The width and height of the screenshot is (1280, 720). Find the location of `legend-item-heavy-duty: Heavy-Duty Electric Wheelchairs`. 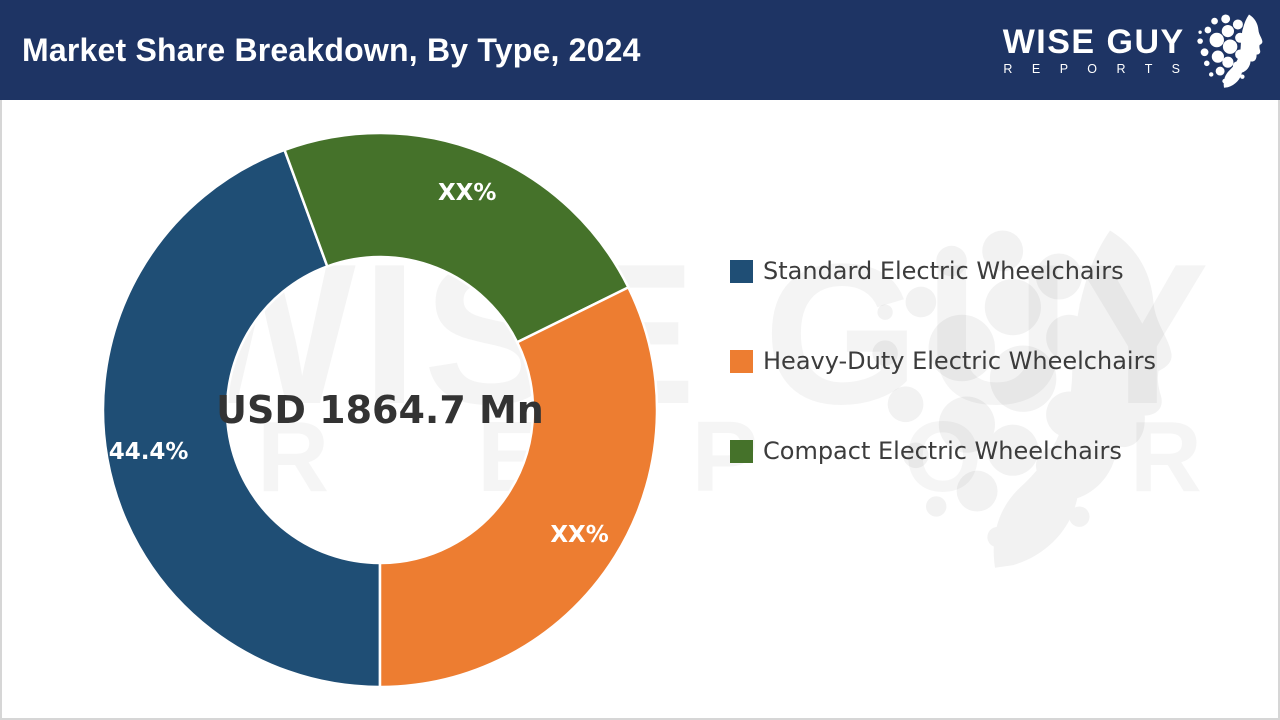

legend-item-heavy-duty: Heavy-Duty Electric Wheelchairs is located at coordinates (943, 361).